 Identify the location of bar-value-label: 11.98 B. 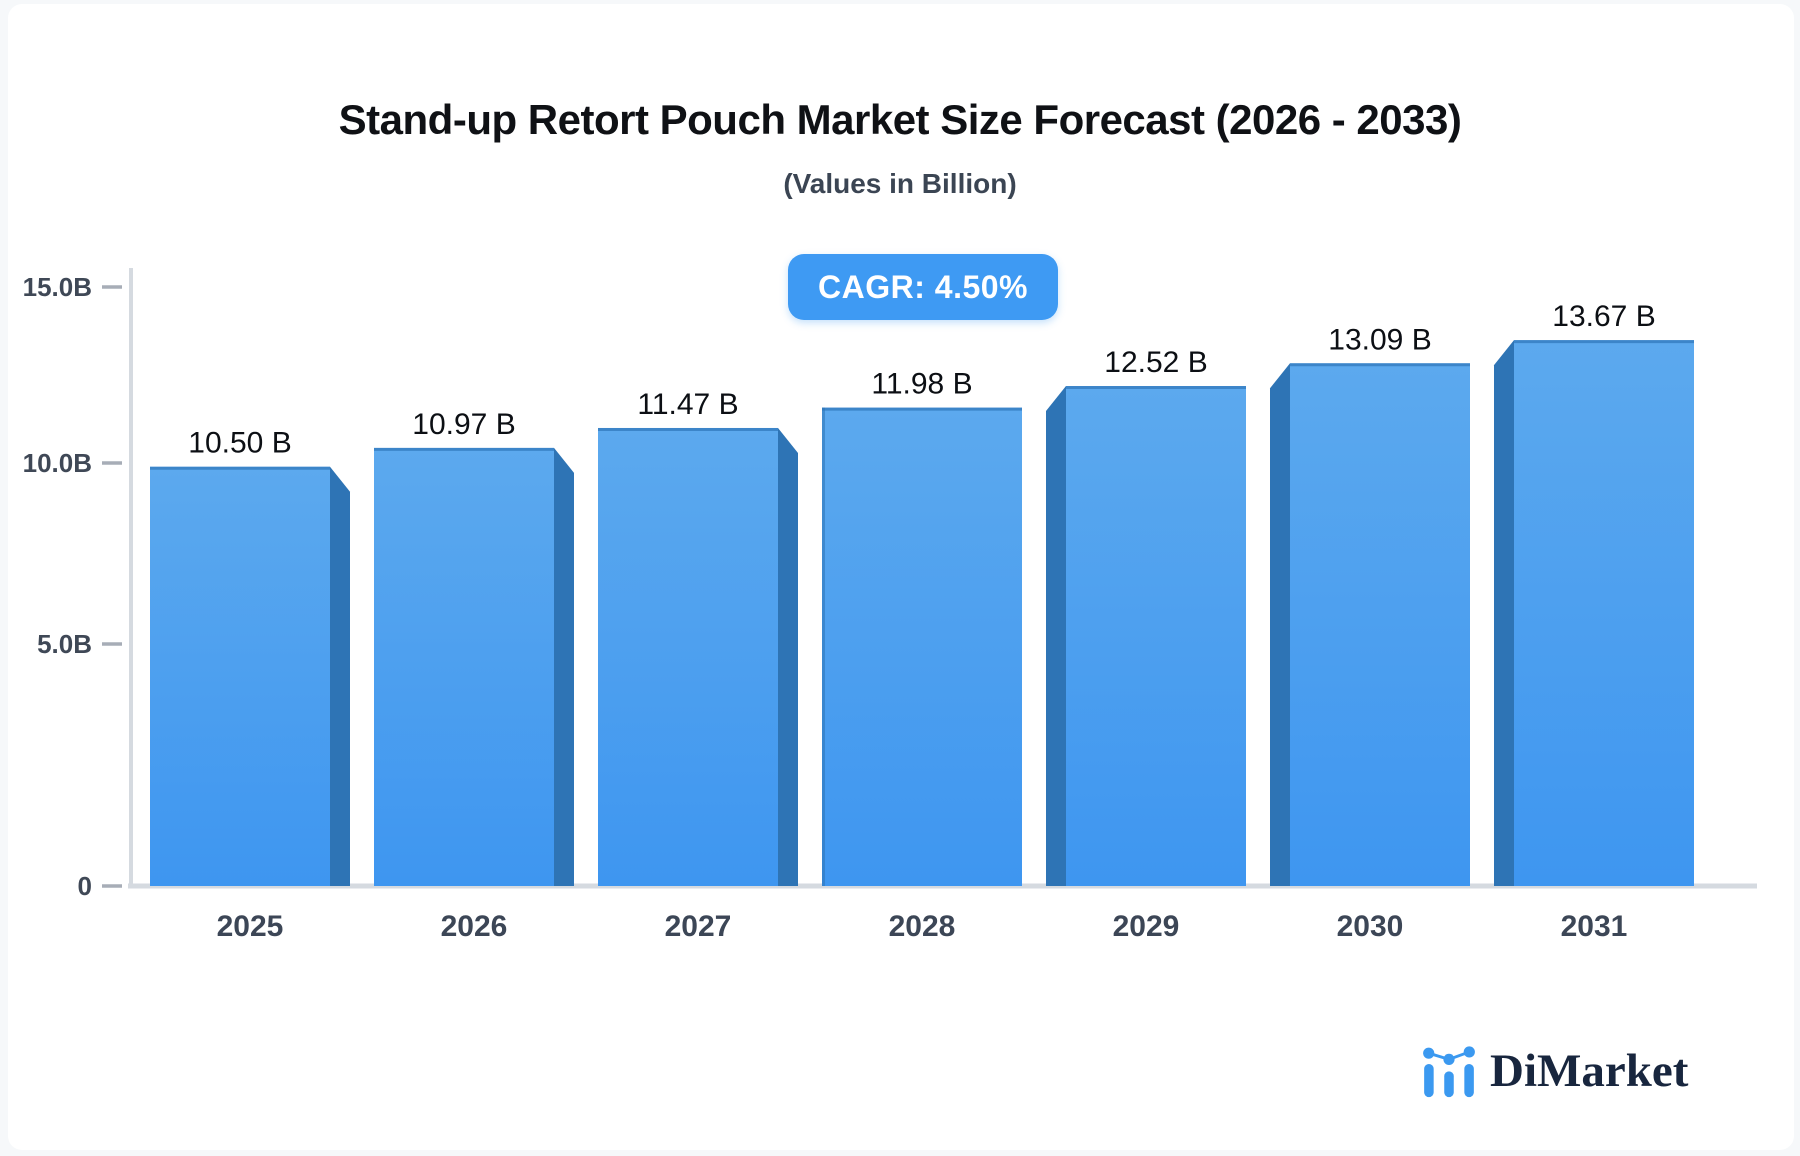
(921, 384).